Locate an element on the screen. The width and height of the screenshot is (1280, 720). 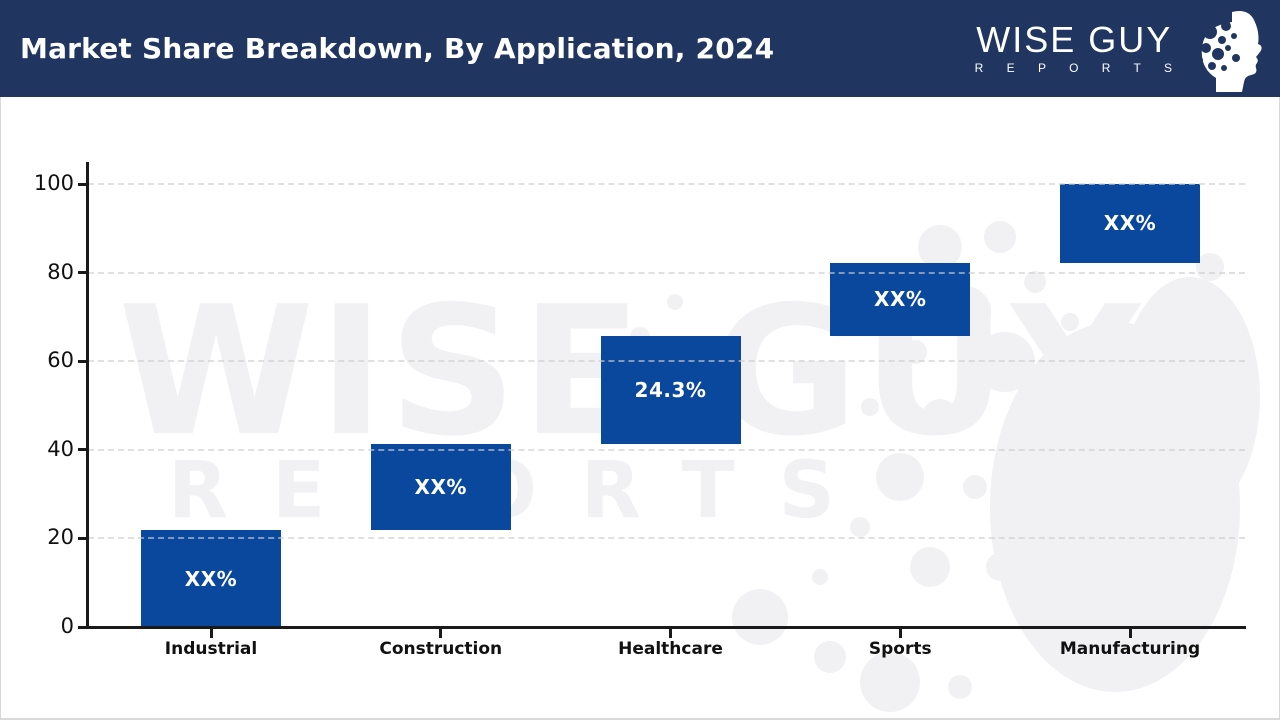
bar-value-label-manufacturing: XX% is located at coordinates (1130, 223).